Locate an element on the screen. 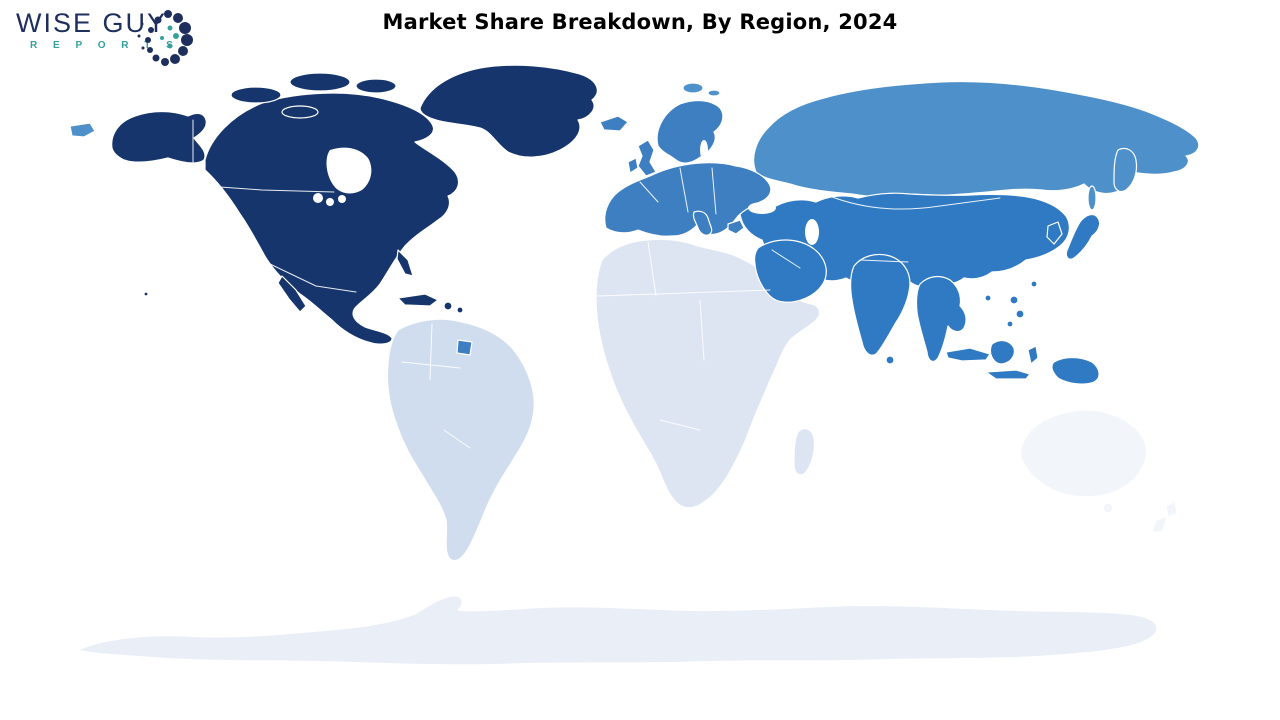  region-sulawesi is located at coordinates (1033, 355).